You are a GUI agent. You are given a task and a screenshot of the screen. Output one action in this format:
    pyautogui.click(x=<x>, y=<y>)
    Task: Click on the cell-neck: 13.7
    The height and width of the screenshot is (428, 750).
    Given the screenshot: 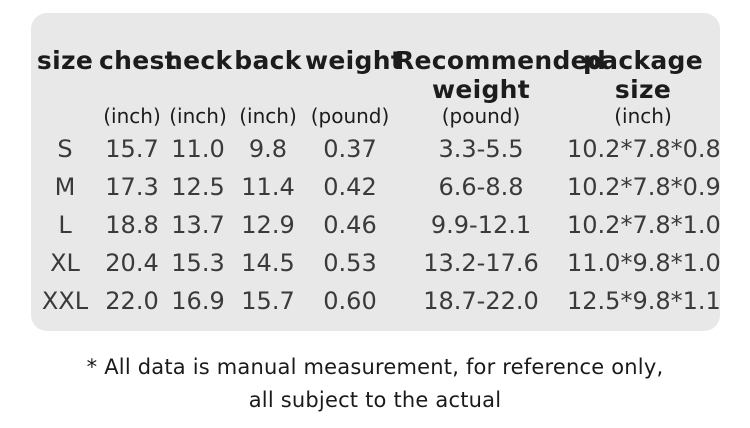 What is the action you would take?
    pyautogui.click(x=198, y=225)
    